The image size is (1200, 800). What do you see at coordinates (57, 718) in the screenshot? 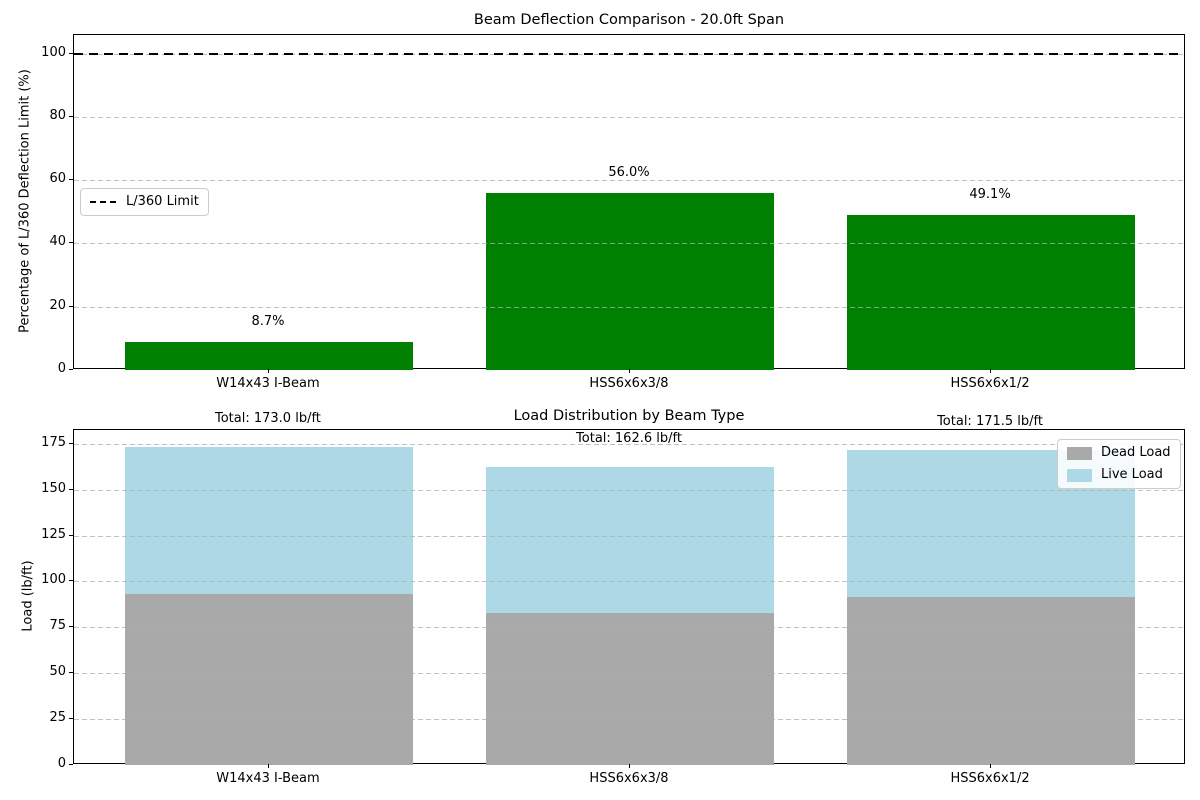
I see `y-tick-label: 25` at bounding box center [57, 718].